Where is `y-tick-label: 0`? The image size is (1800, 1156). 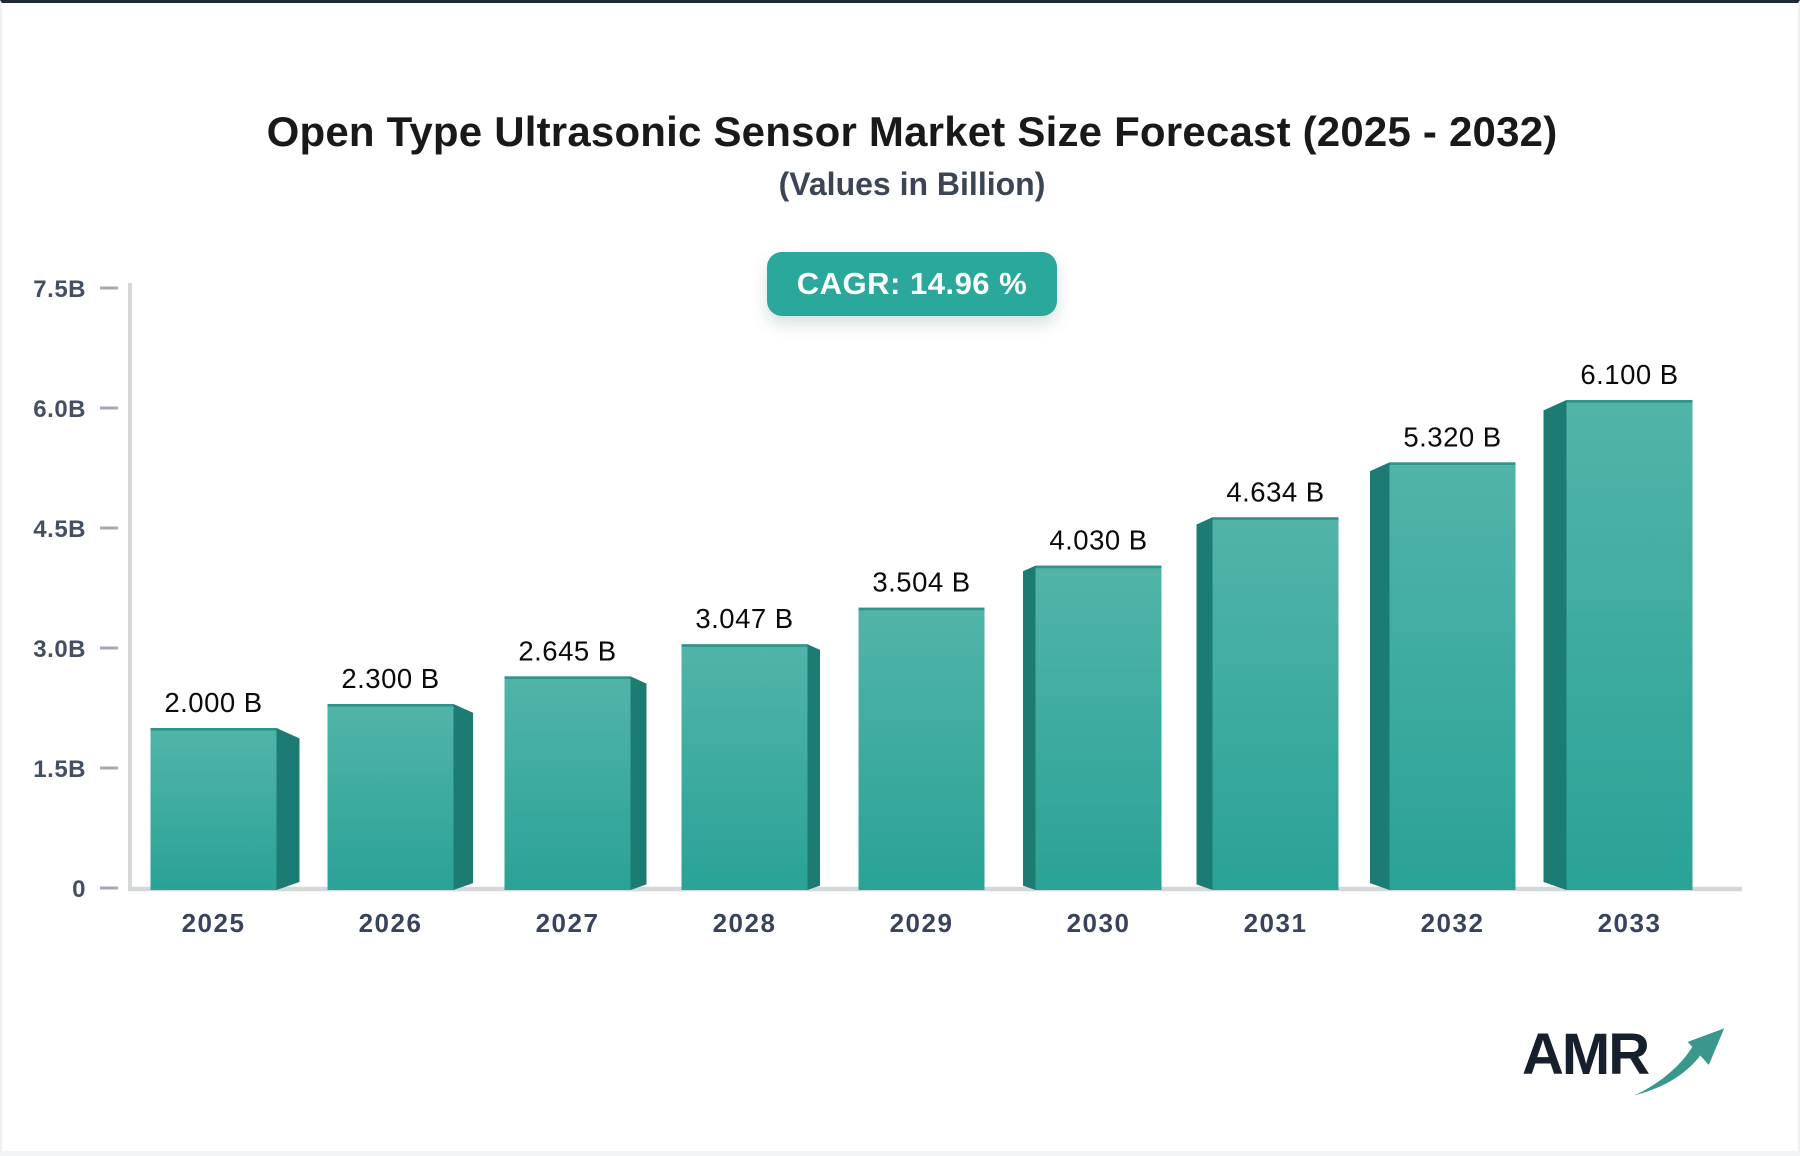
y-tick-label: 0 is located at coordinates (79, 889).